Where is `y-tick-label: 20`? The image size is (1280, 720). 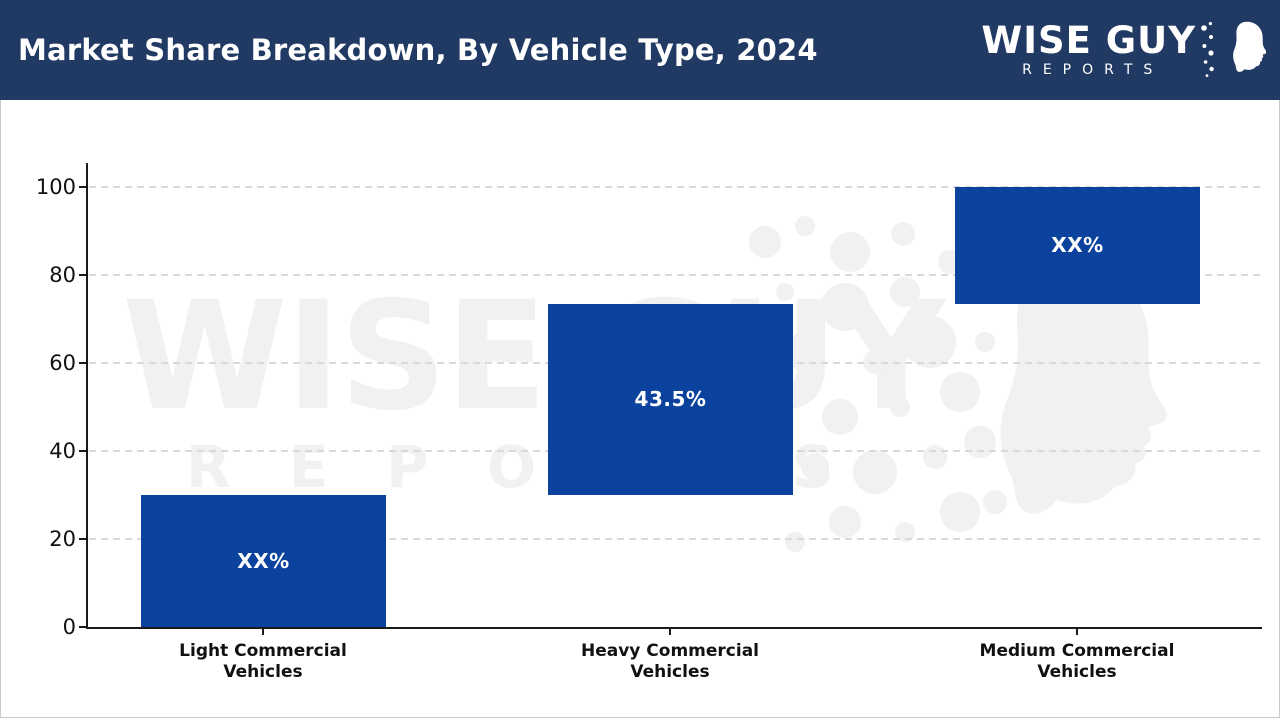 y-tick-label: 20 is located at coordinates (62, 539).